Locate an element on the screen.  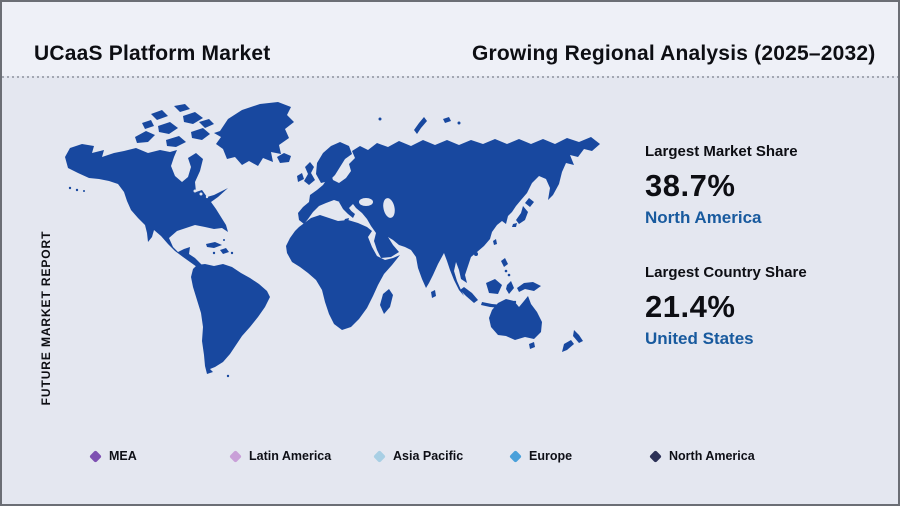
legend-item-north-america: North America is located at coordinates (702, 456).